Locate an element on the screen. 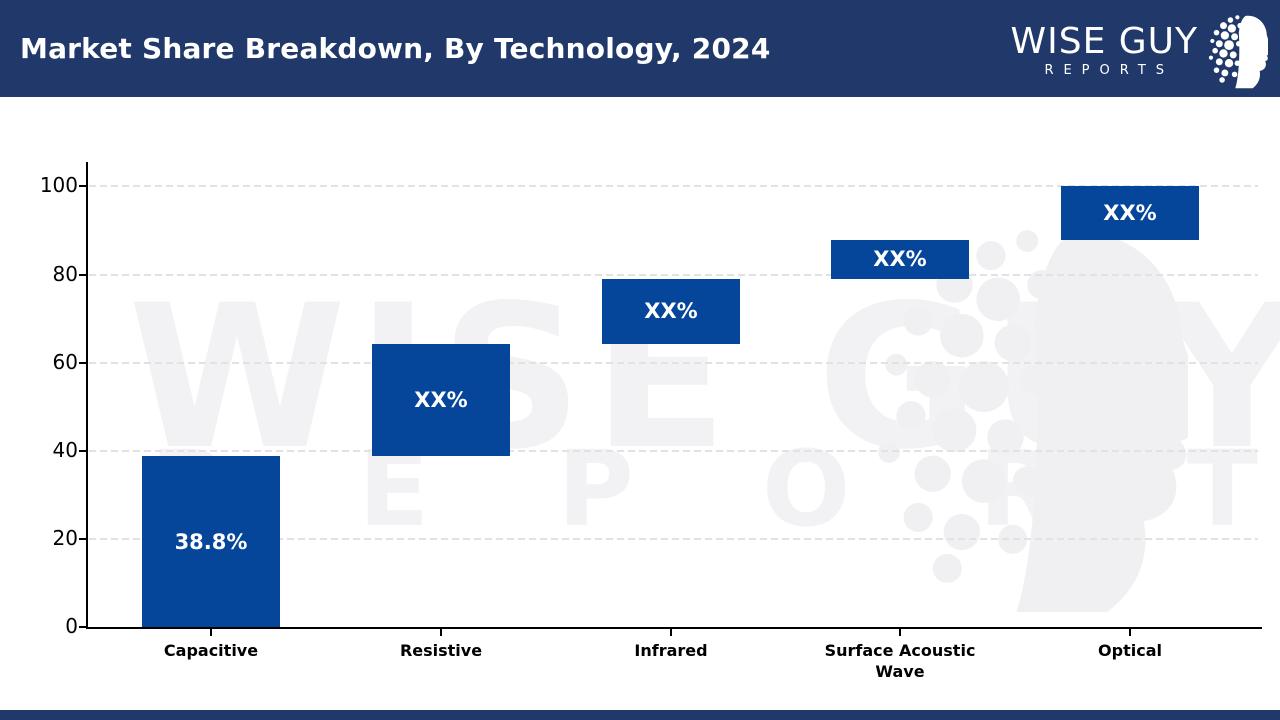 This screenshot has height=720, width=1280. bar-capacitive: 38.8% is located at coordinates (211, 541).